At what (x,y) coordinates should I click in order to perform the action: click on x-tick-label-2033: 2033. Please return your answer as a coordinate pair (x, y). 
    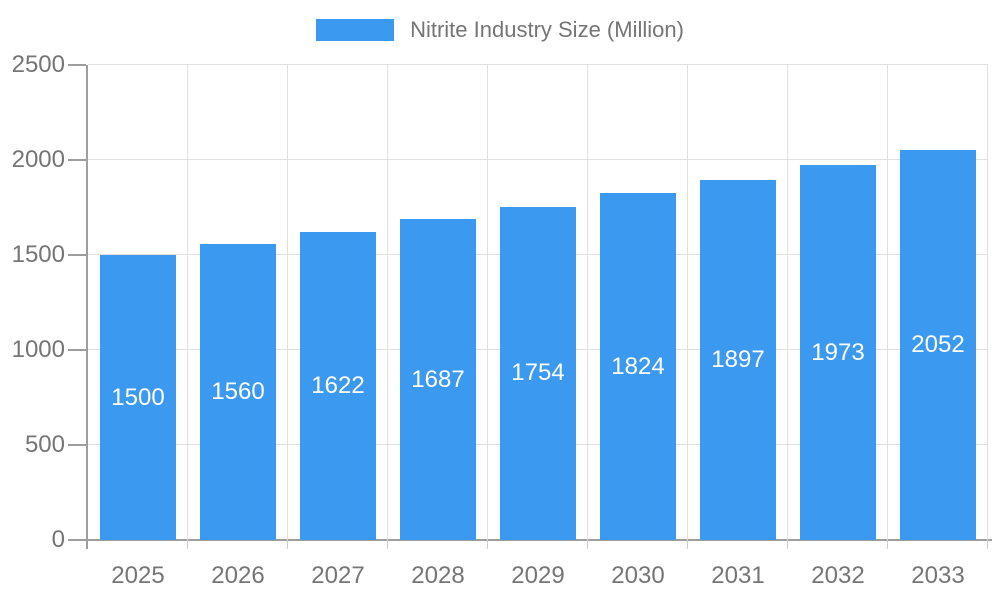
    Looking at the image, I should click on (938, 575).